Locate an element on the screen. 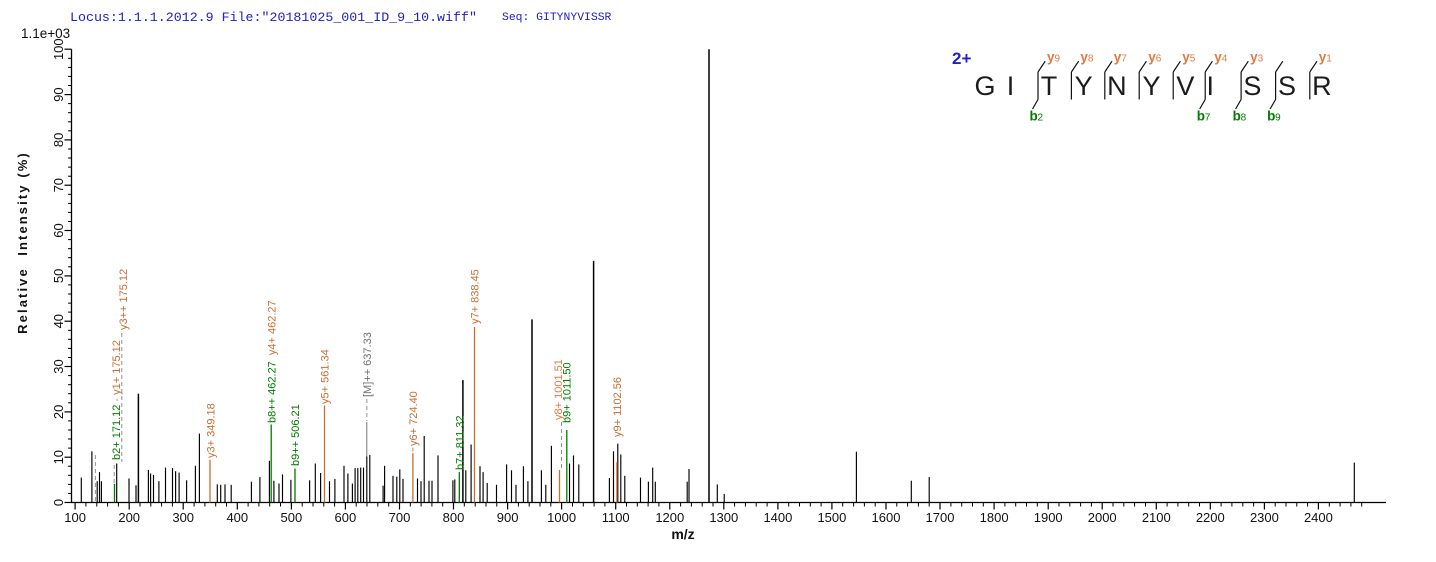  svg-text: m/z is located at coordinates (682, 534).